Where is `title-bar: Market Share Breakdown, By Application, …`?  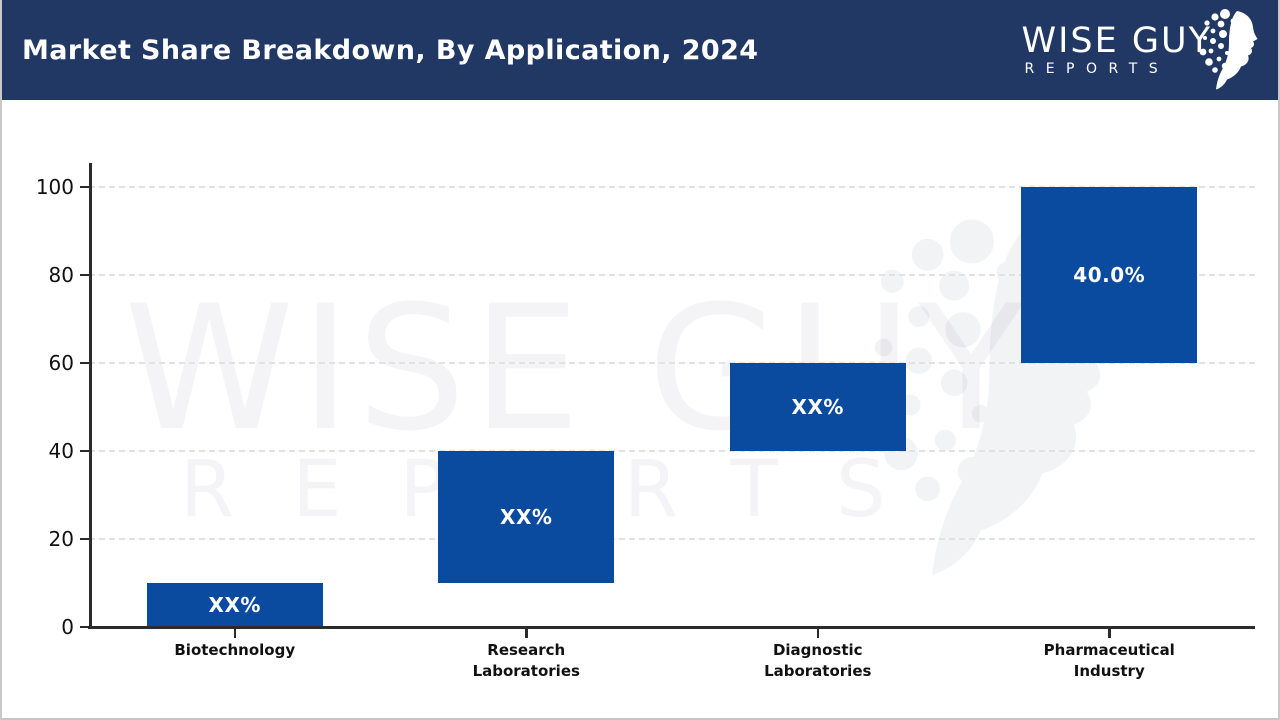
title-bar: Market Share Breakdown, By Application, … is located at coordinates (640, 50).